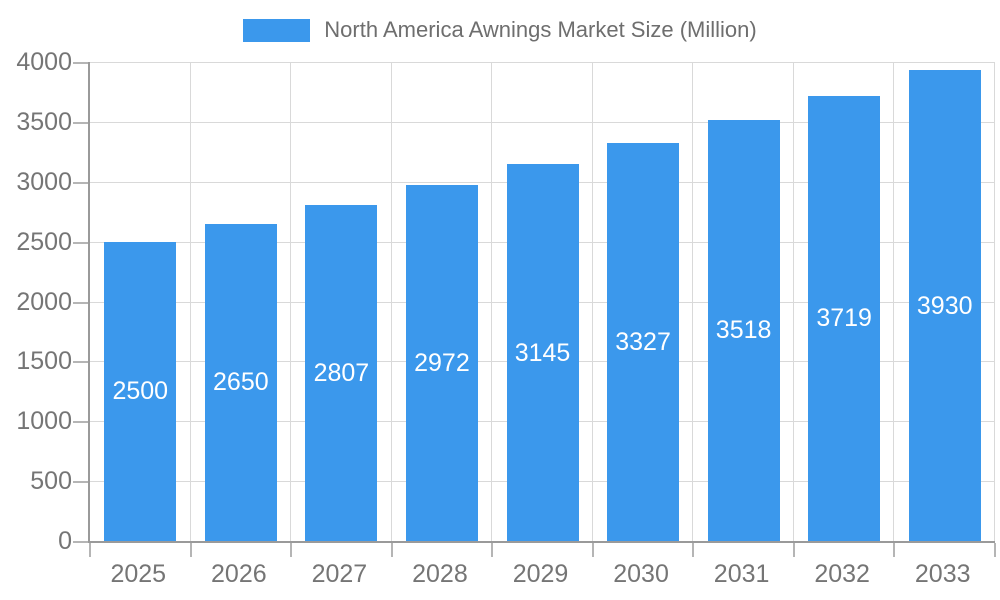 This screenshot has height=600, width=1000. I want to click on y-axis-label: 1000, so click(44, 421).